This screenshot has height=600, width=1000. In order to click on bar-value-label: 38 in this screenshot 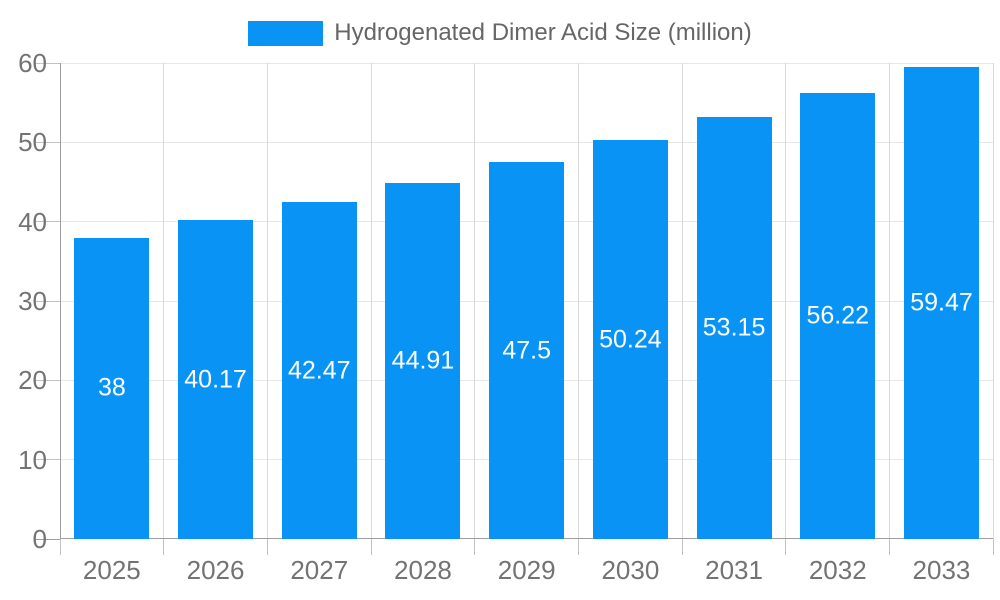, I will do `click(111, 387)`.